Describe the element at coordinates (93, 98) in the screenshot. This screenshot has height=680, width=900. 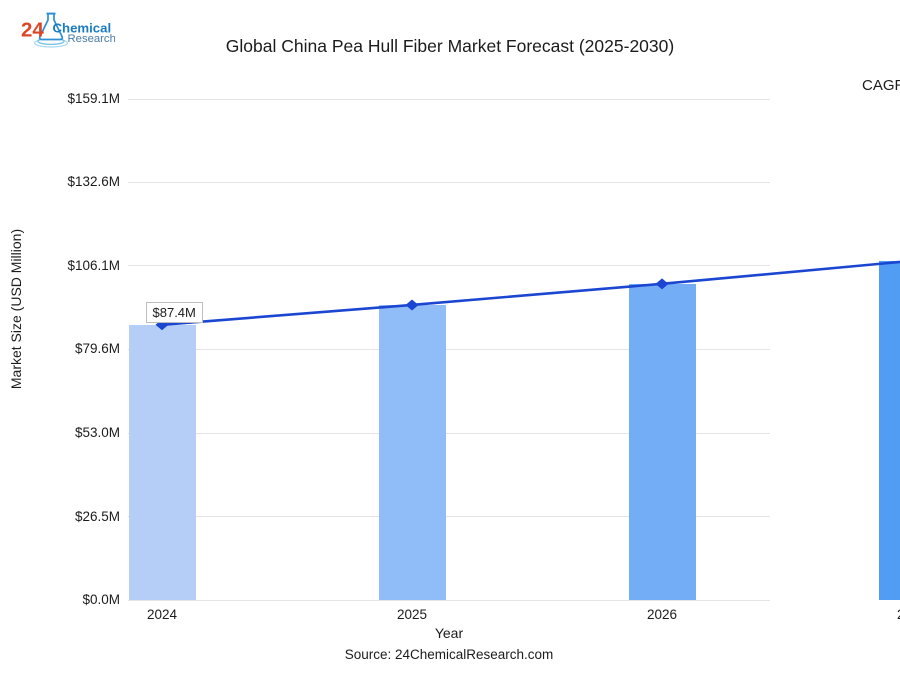
I see `y-axis-tick-label: $159.1M` at that location.